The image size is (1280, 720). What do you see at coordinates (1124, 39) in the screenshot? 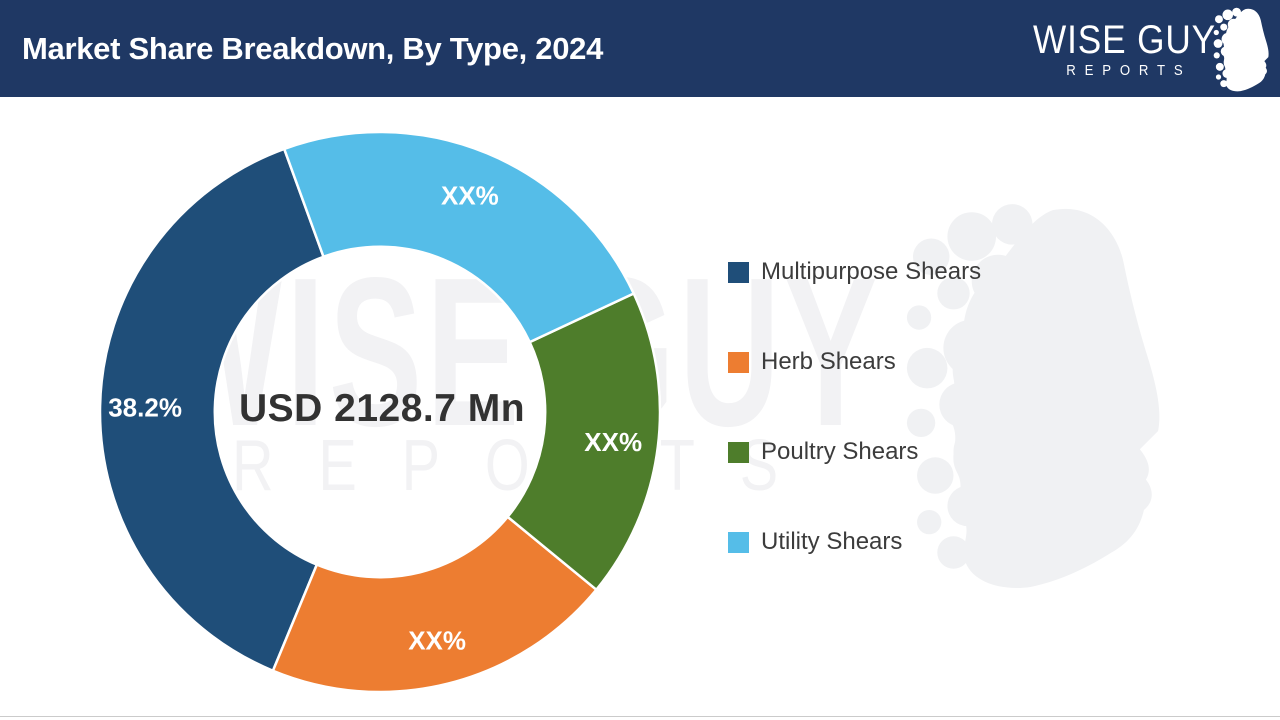
I see `brand-name: WISE GUY` at bounding box center [1124, 39].